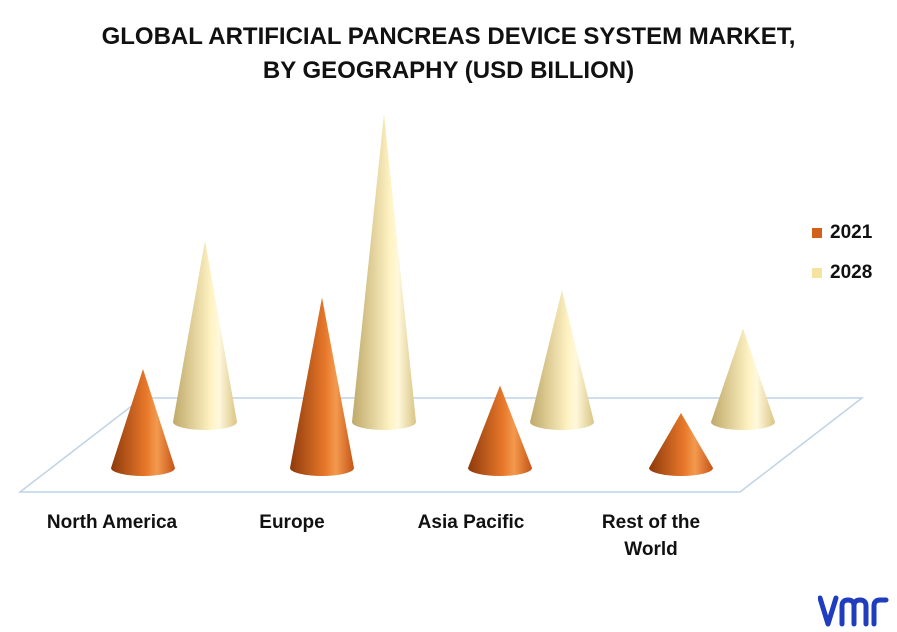 This screenshot has height=632, width=897. I want to click on legend-item-2021: 2021, so click(842, 233).